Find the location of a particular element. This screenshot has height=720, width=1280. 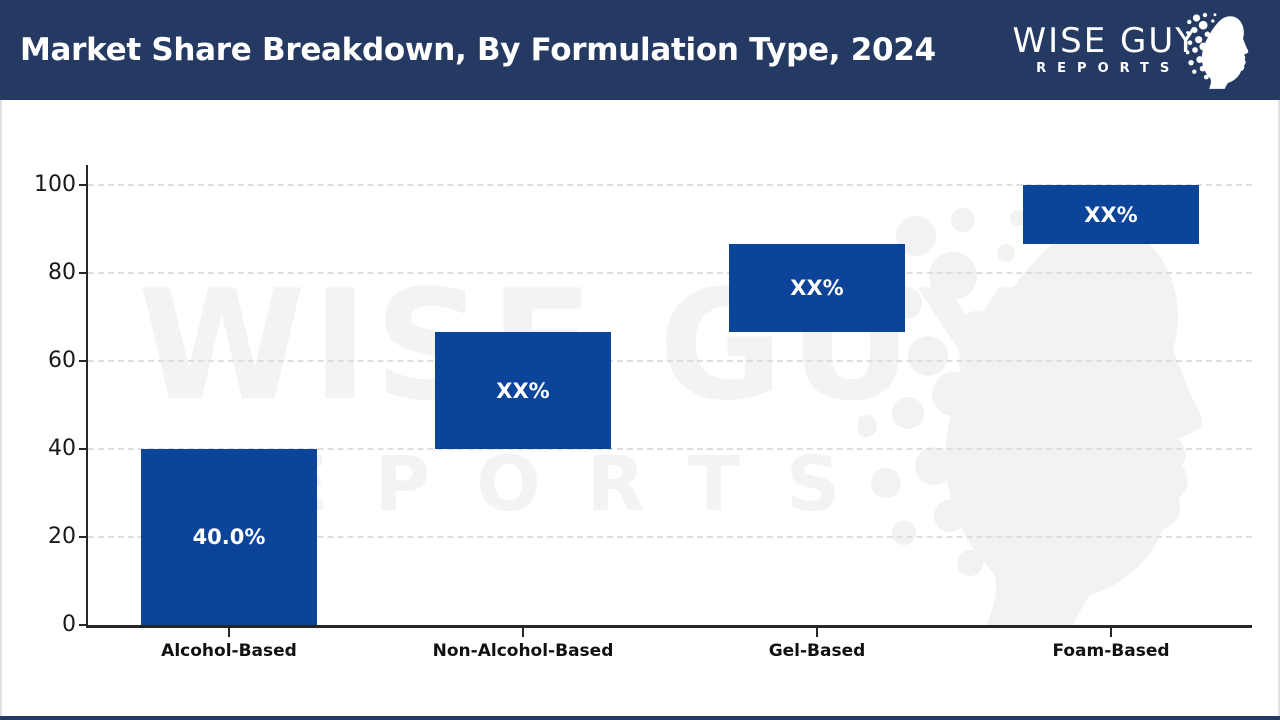

y-axis-tick-label: 40 is located at coordinates (62, 448).